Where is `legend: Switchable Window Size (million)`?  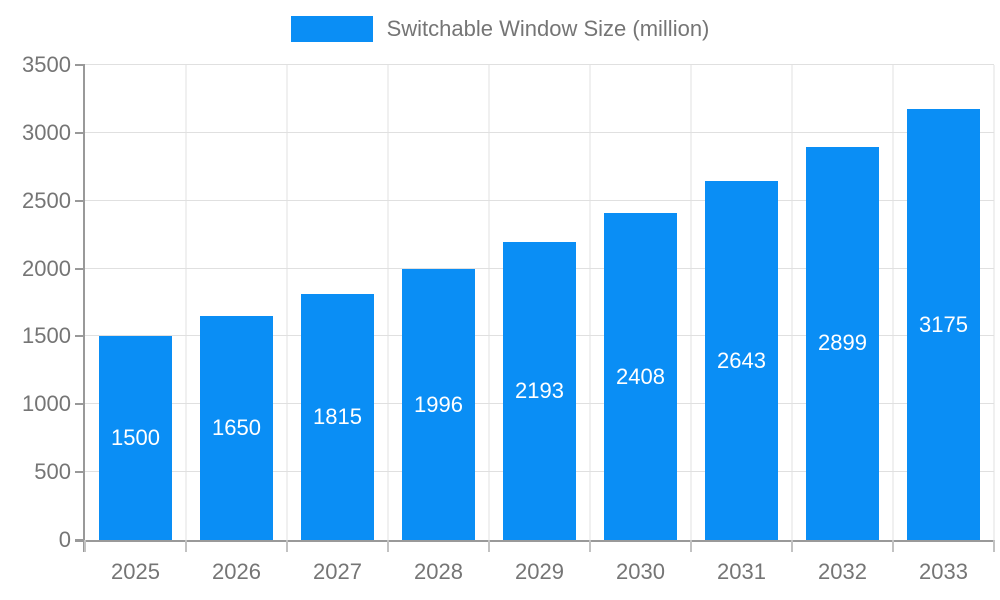
legend: Switchable Window Size (million) is located at coordinates (500, 29).